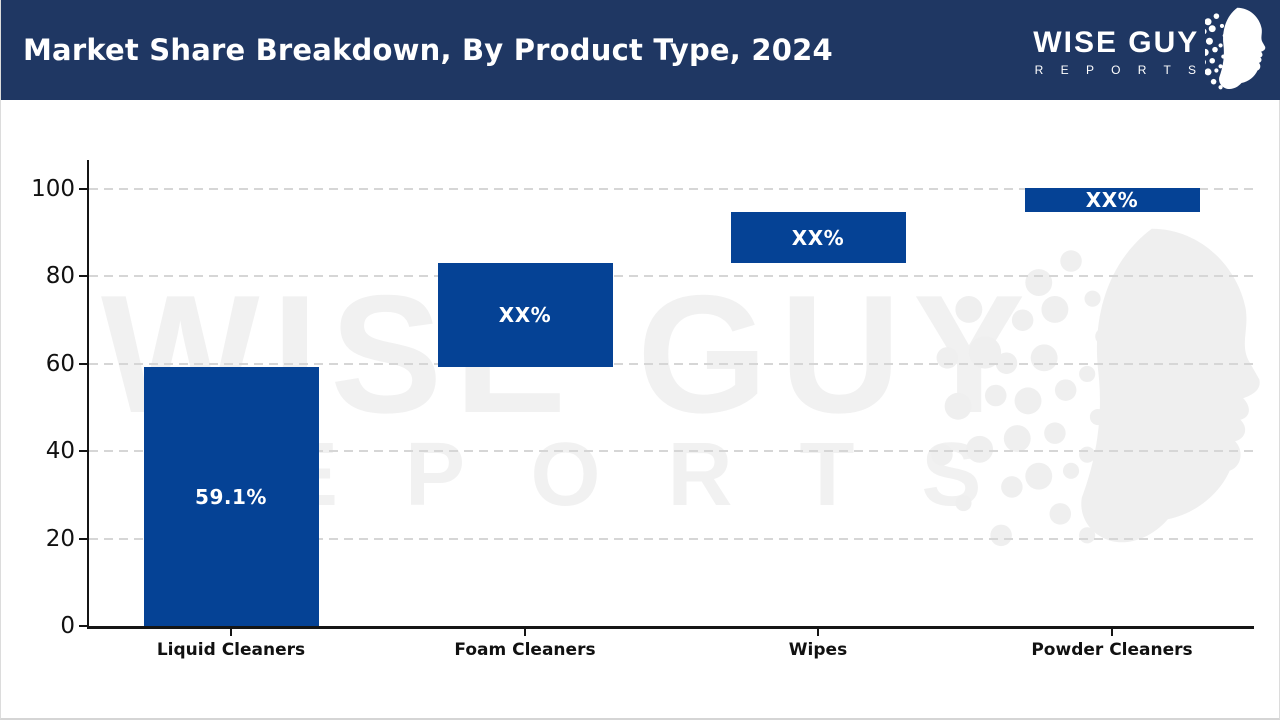 This screenshot has height=720, width=1280. Describe the element at coordinates (670, 627) in the screenshot. I see `x-axis-line` at that location.